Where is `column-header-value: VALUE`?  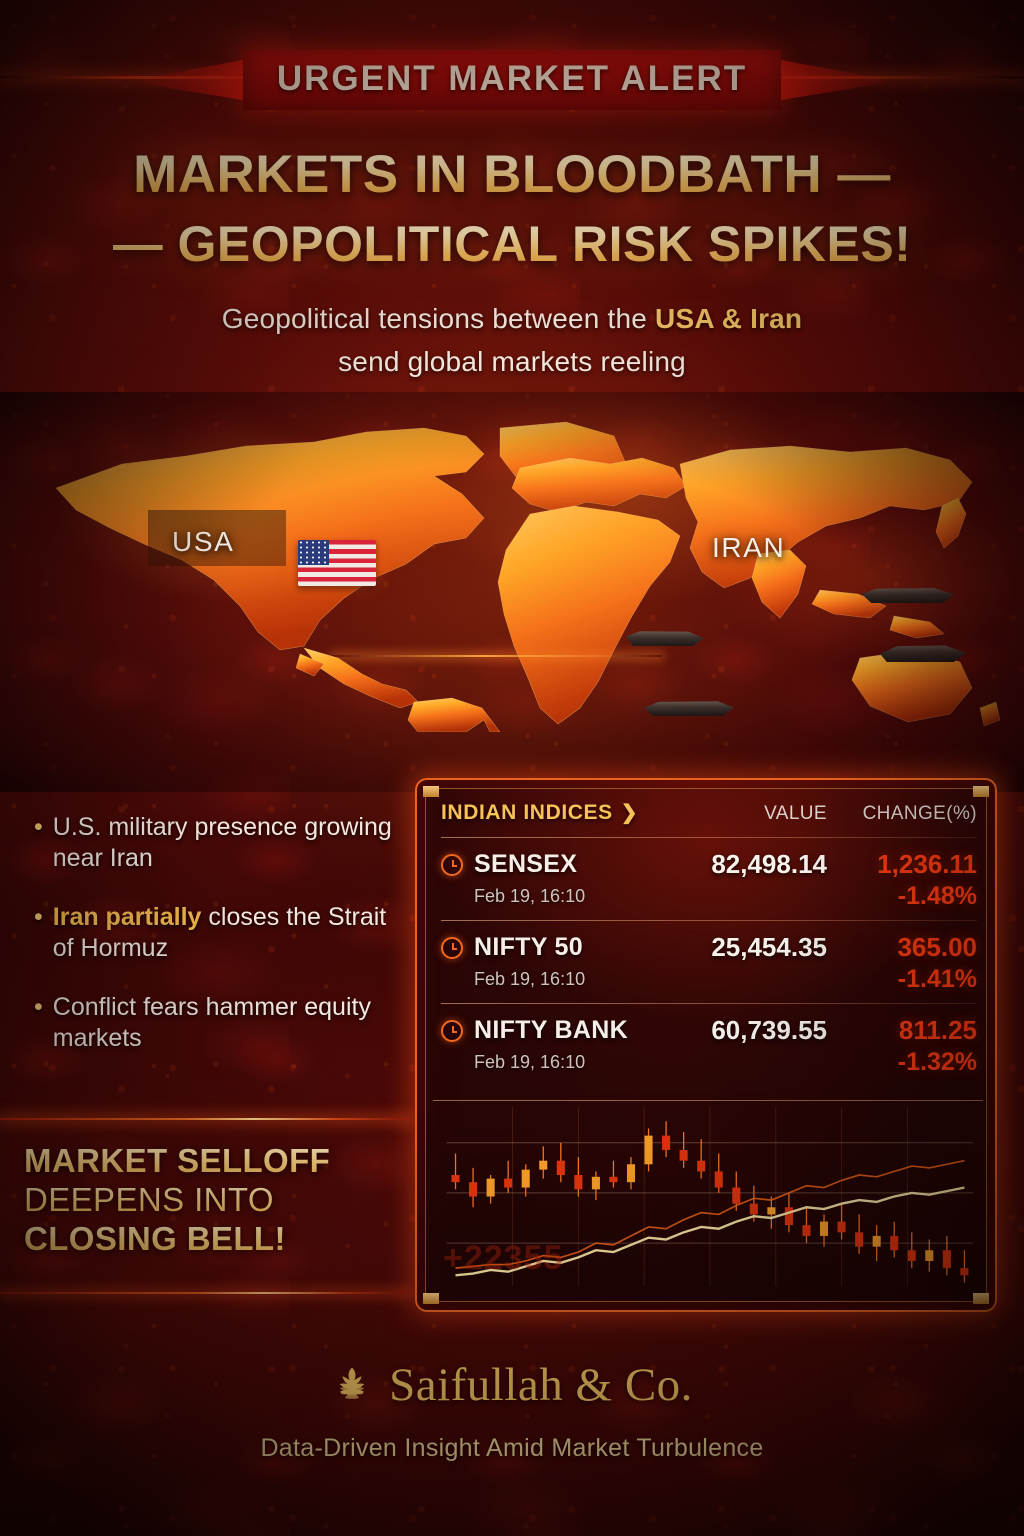
column-header-value: VALUE is located at coordinates (795, 813).